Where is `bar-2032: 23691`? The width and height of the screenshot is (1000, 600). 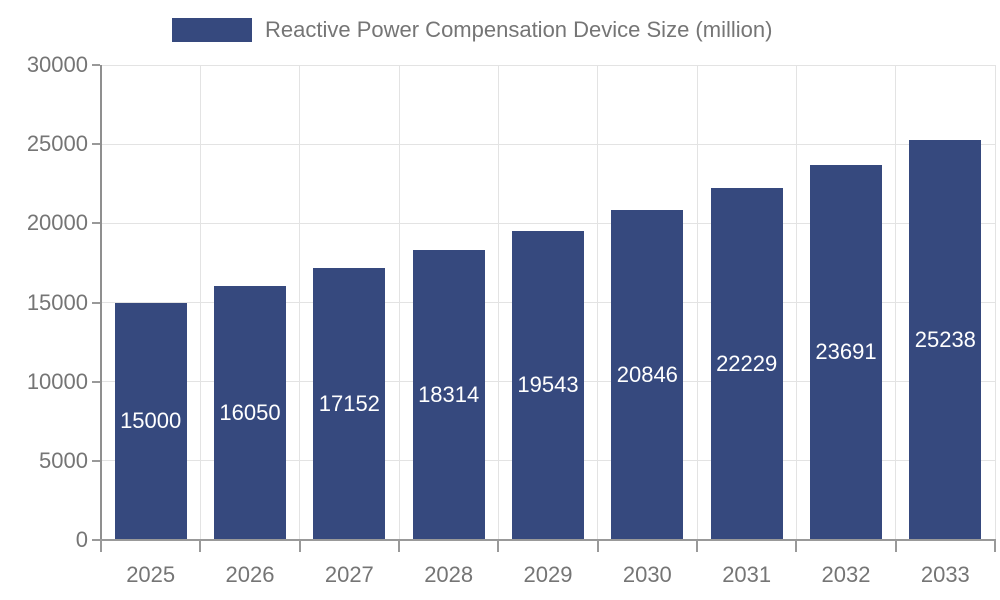 bar-2032: 23691 is located at coordinates (846, 352).